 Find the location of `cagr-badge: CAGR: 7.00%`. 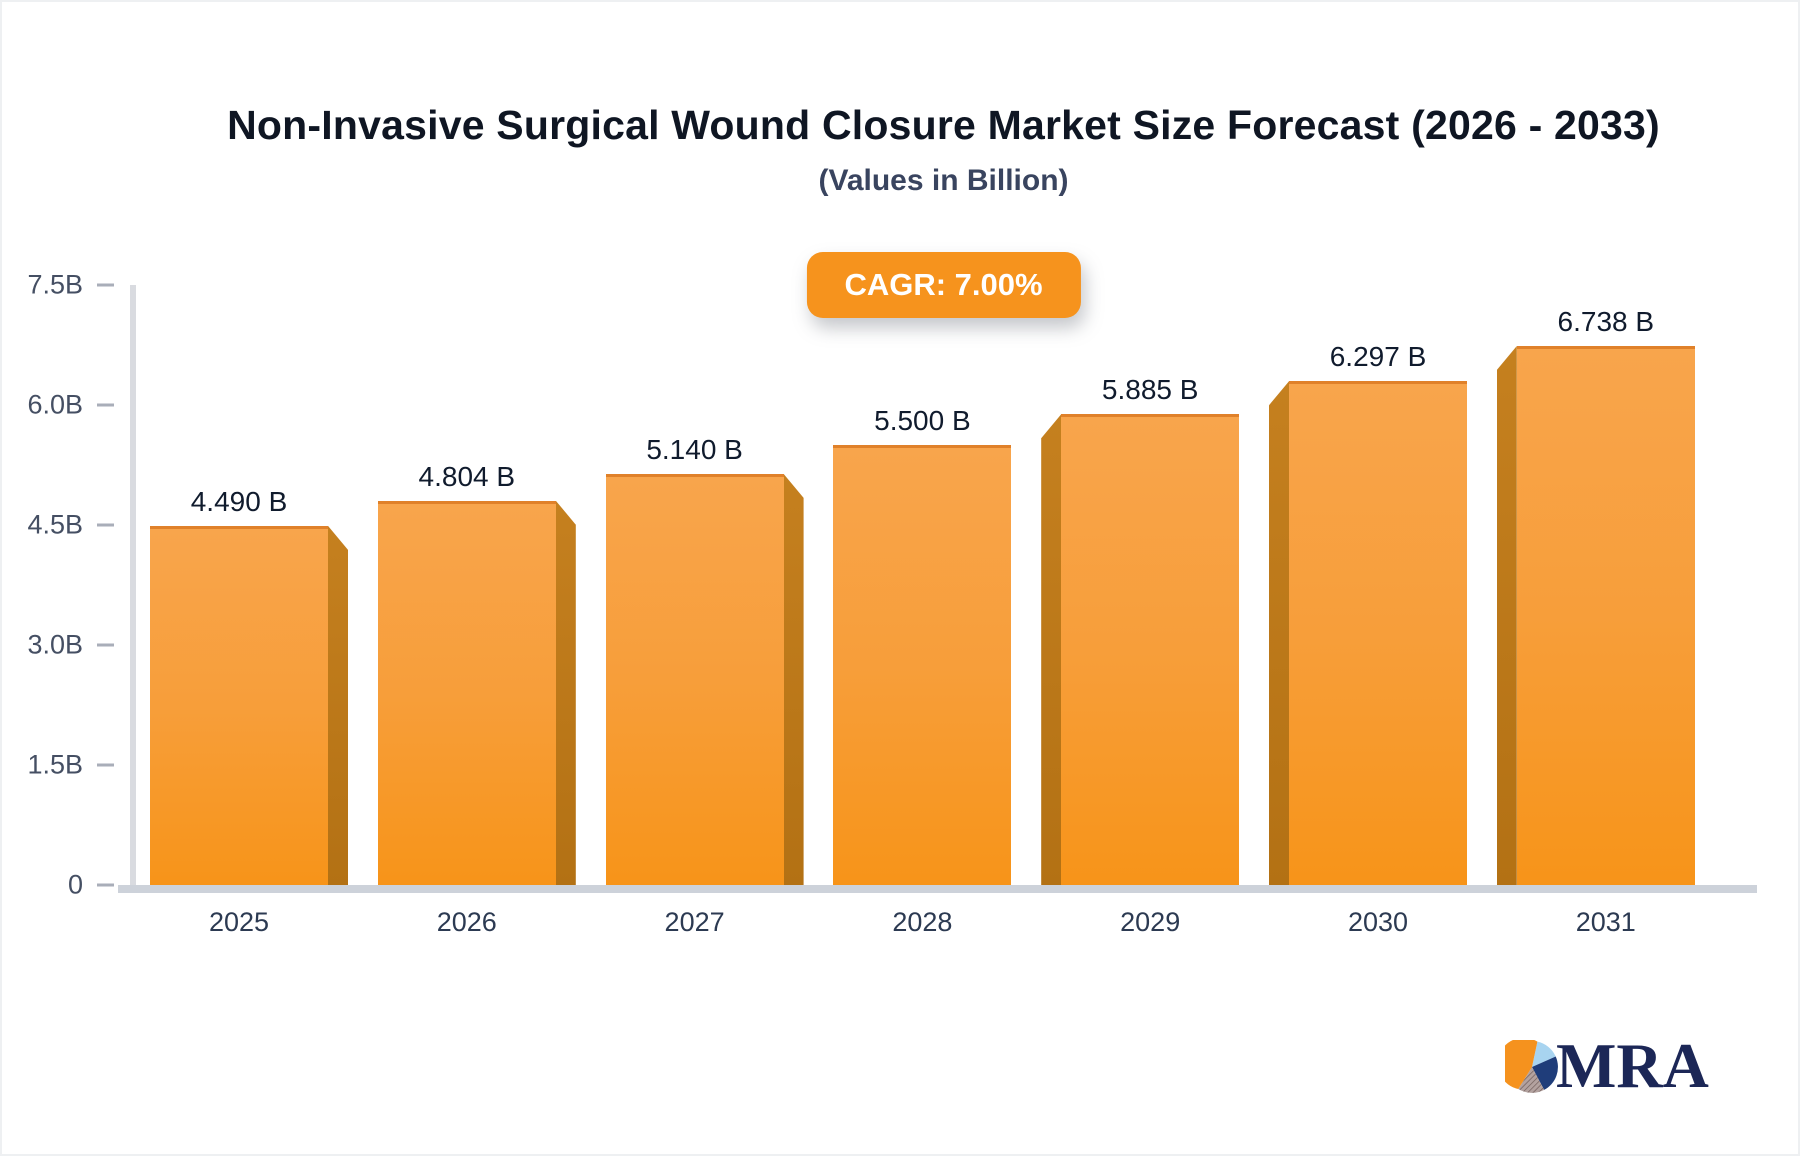

cagr-badge: CAGR: 7.00% is located at coordinates (943, 285).